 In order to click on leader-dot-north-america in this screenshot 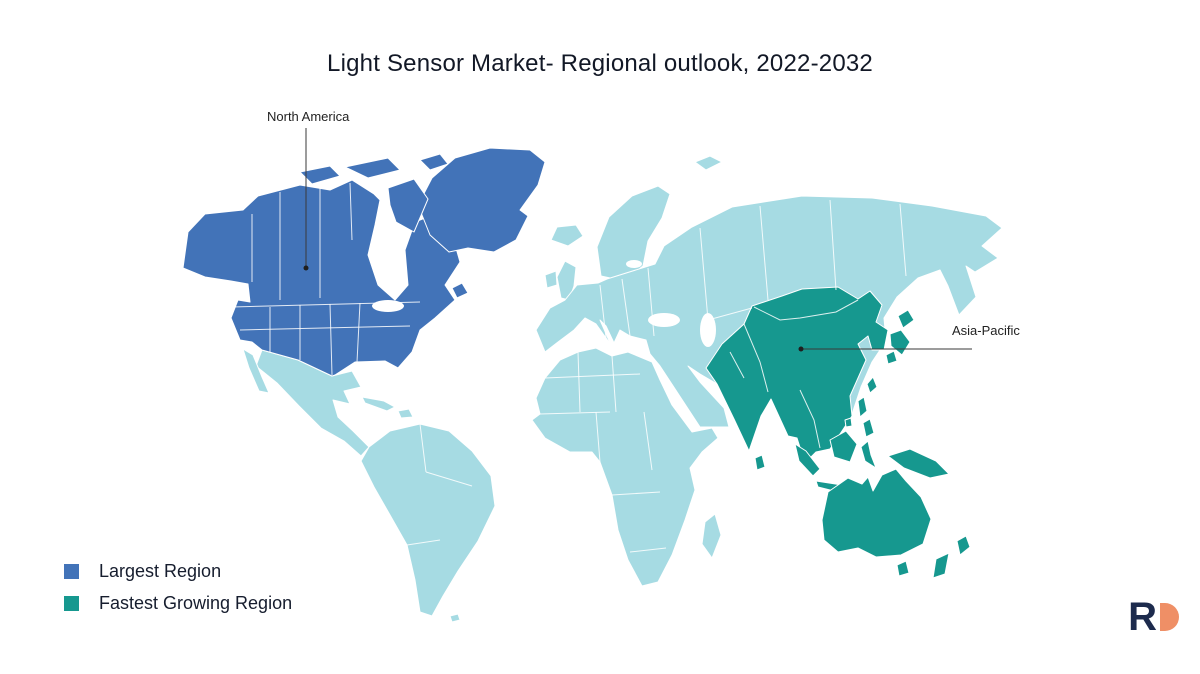, I will do `click(306, 268)`.